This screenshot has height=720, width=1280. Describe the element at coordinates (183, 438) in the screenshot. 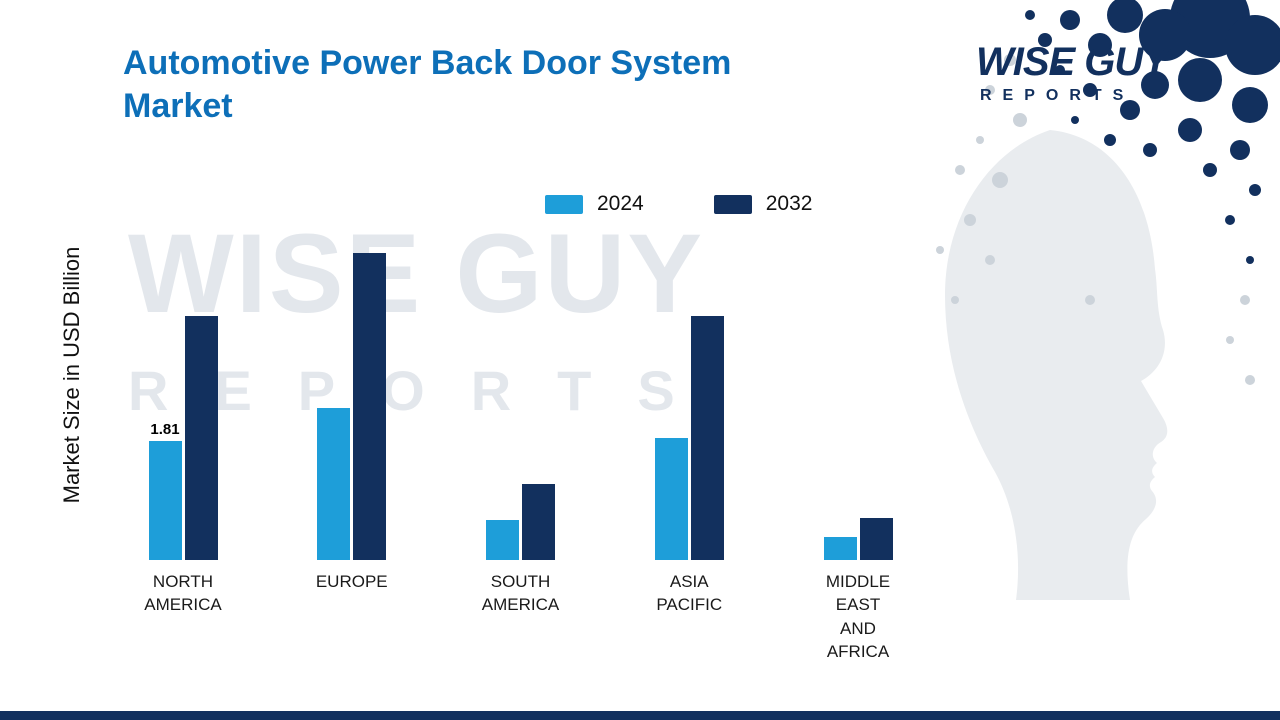

I see `bar-pair: 1.81` at that location.